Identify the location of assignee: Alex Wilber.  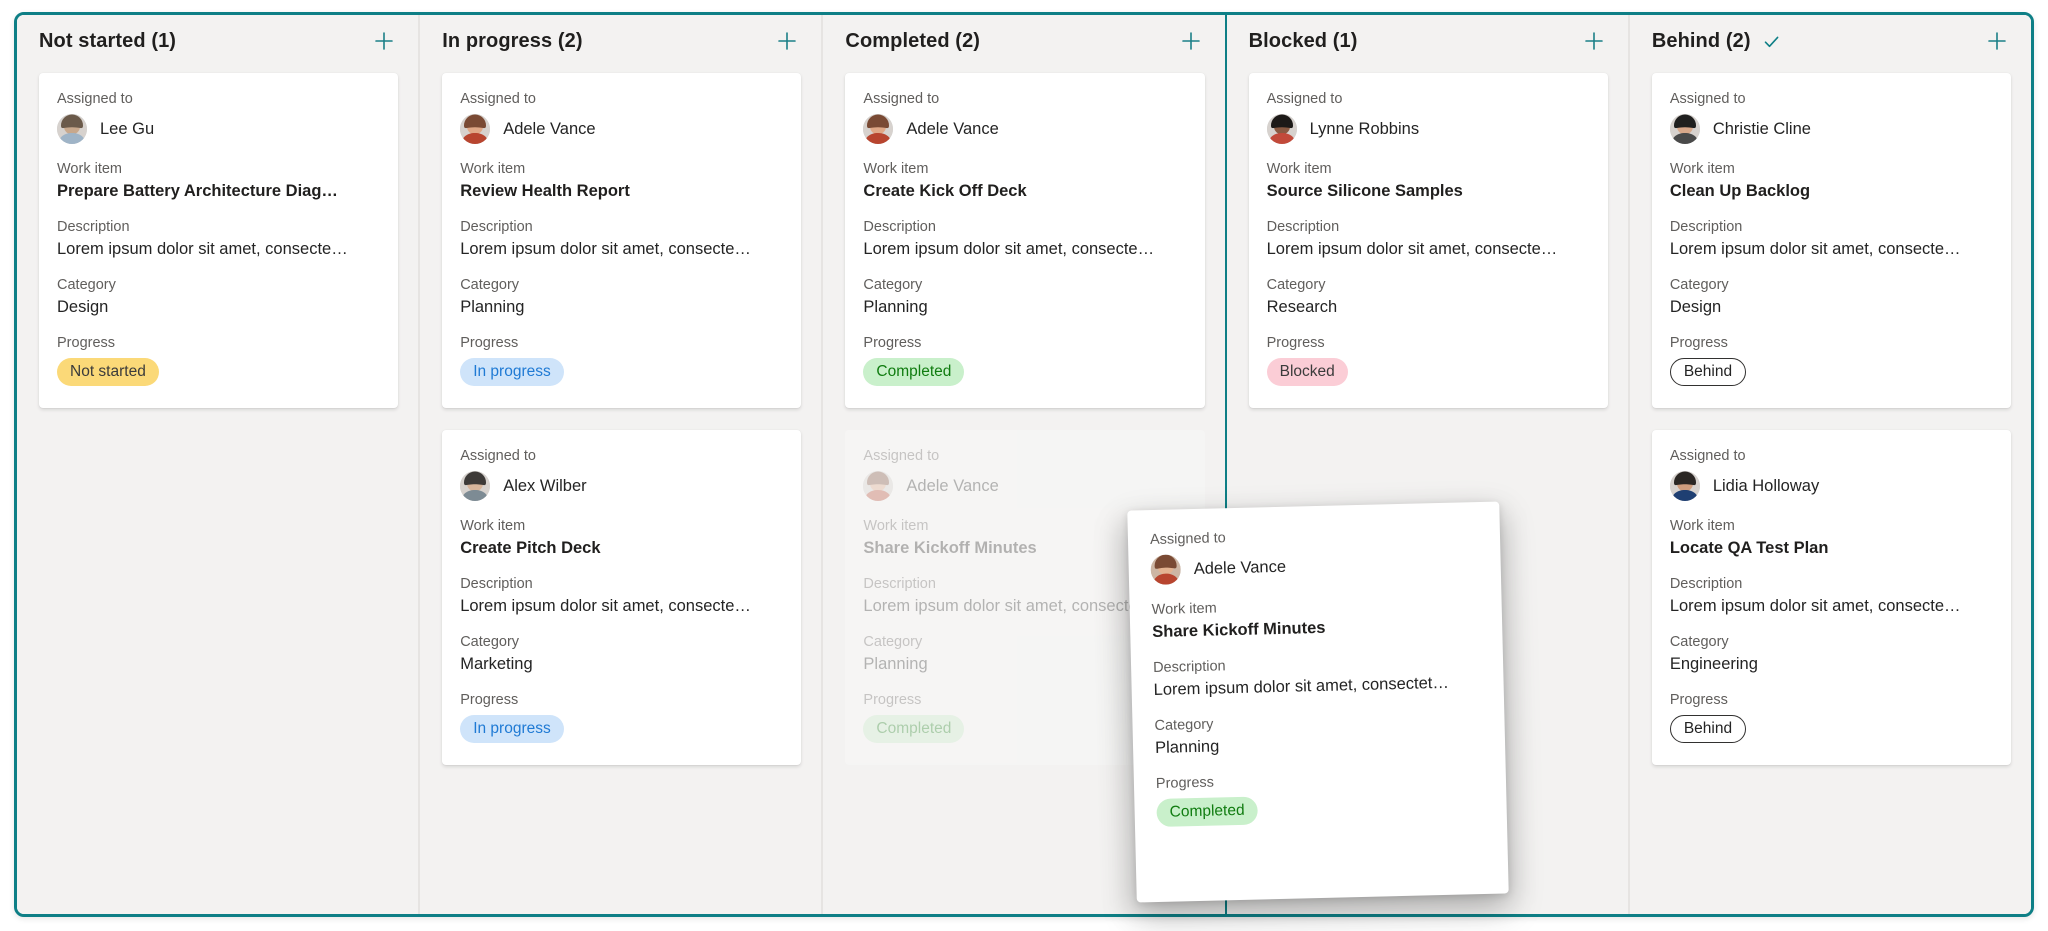
(621, 486).